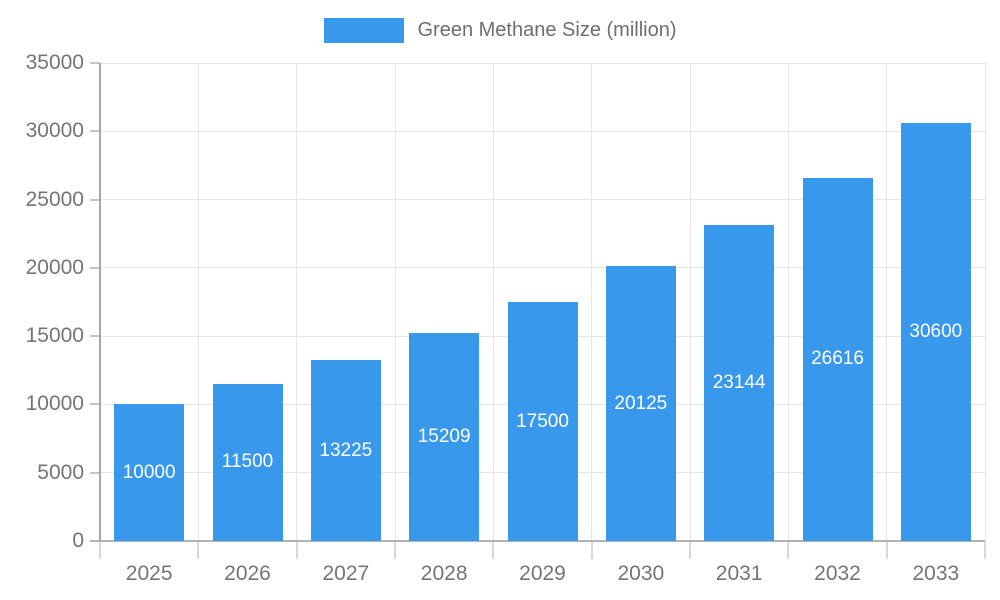 The width and height of the screenshot is (1000, 600). I want to click on legend-label: Green Methane Size (million), so click(547, 30).